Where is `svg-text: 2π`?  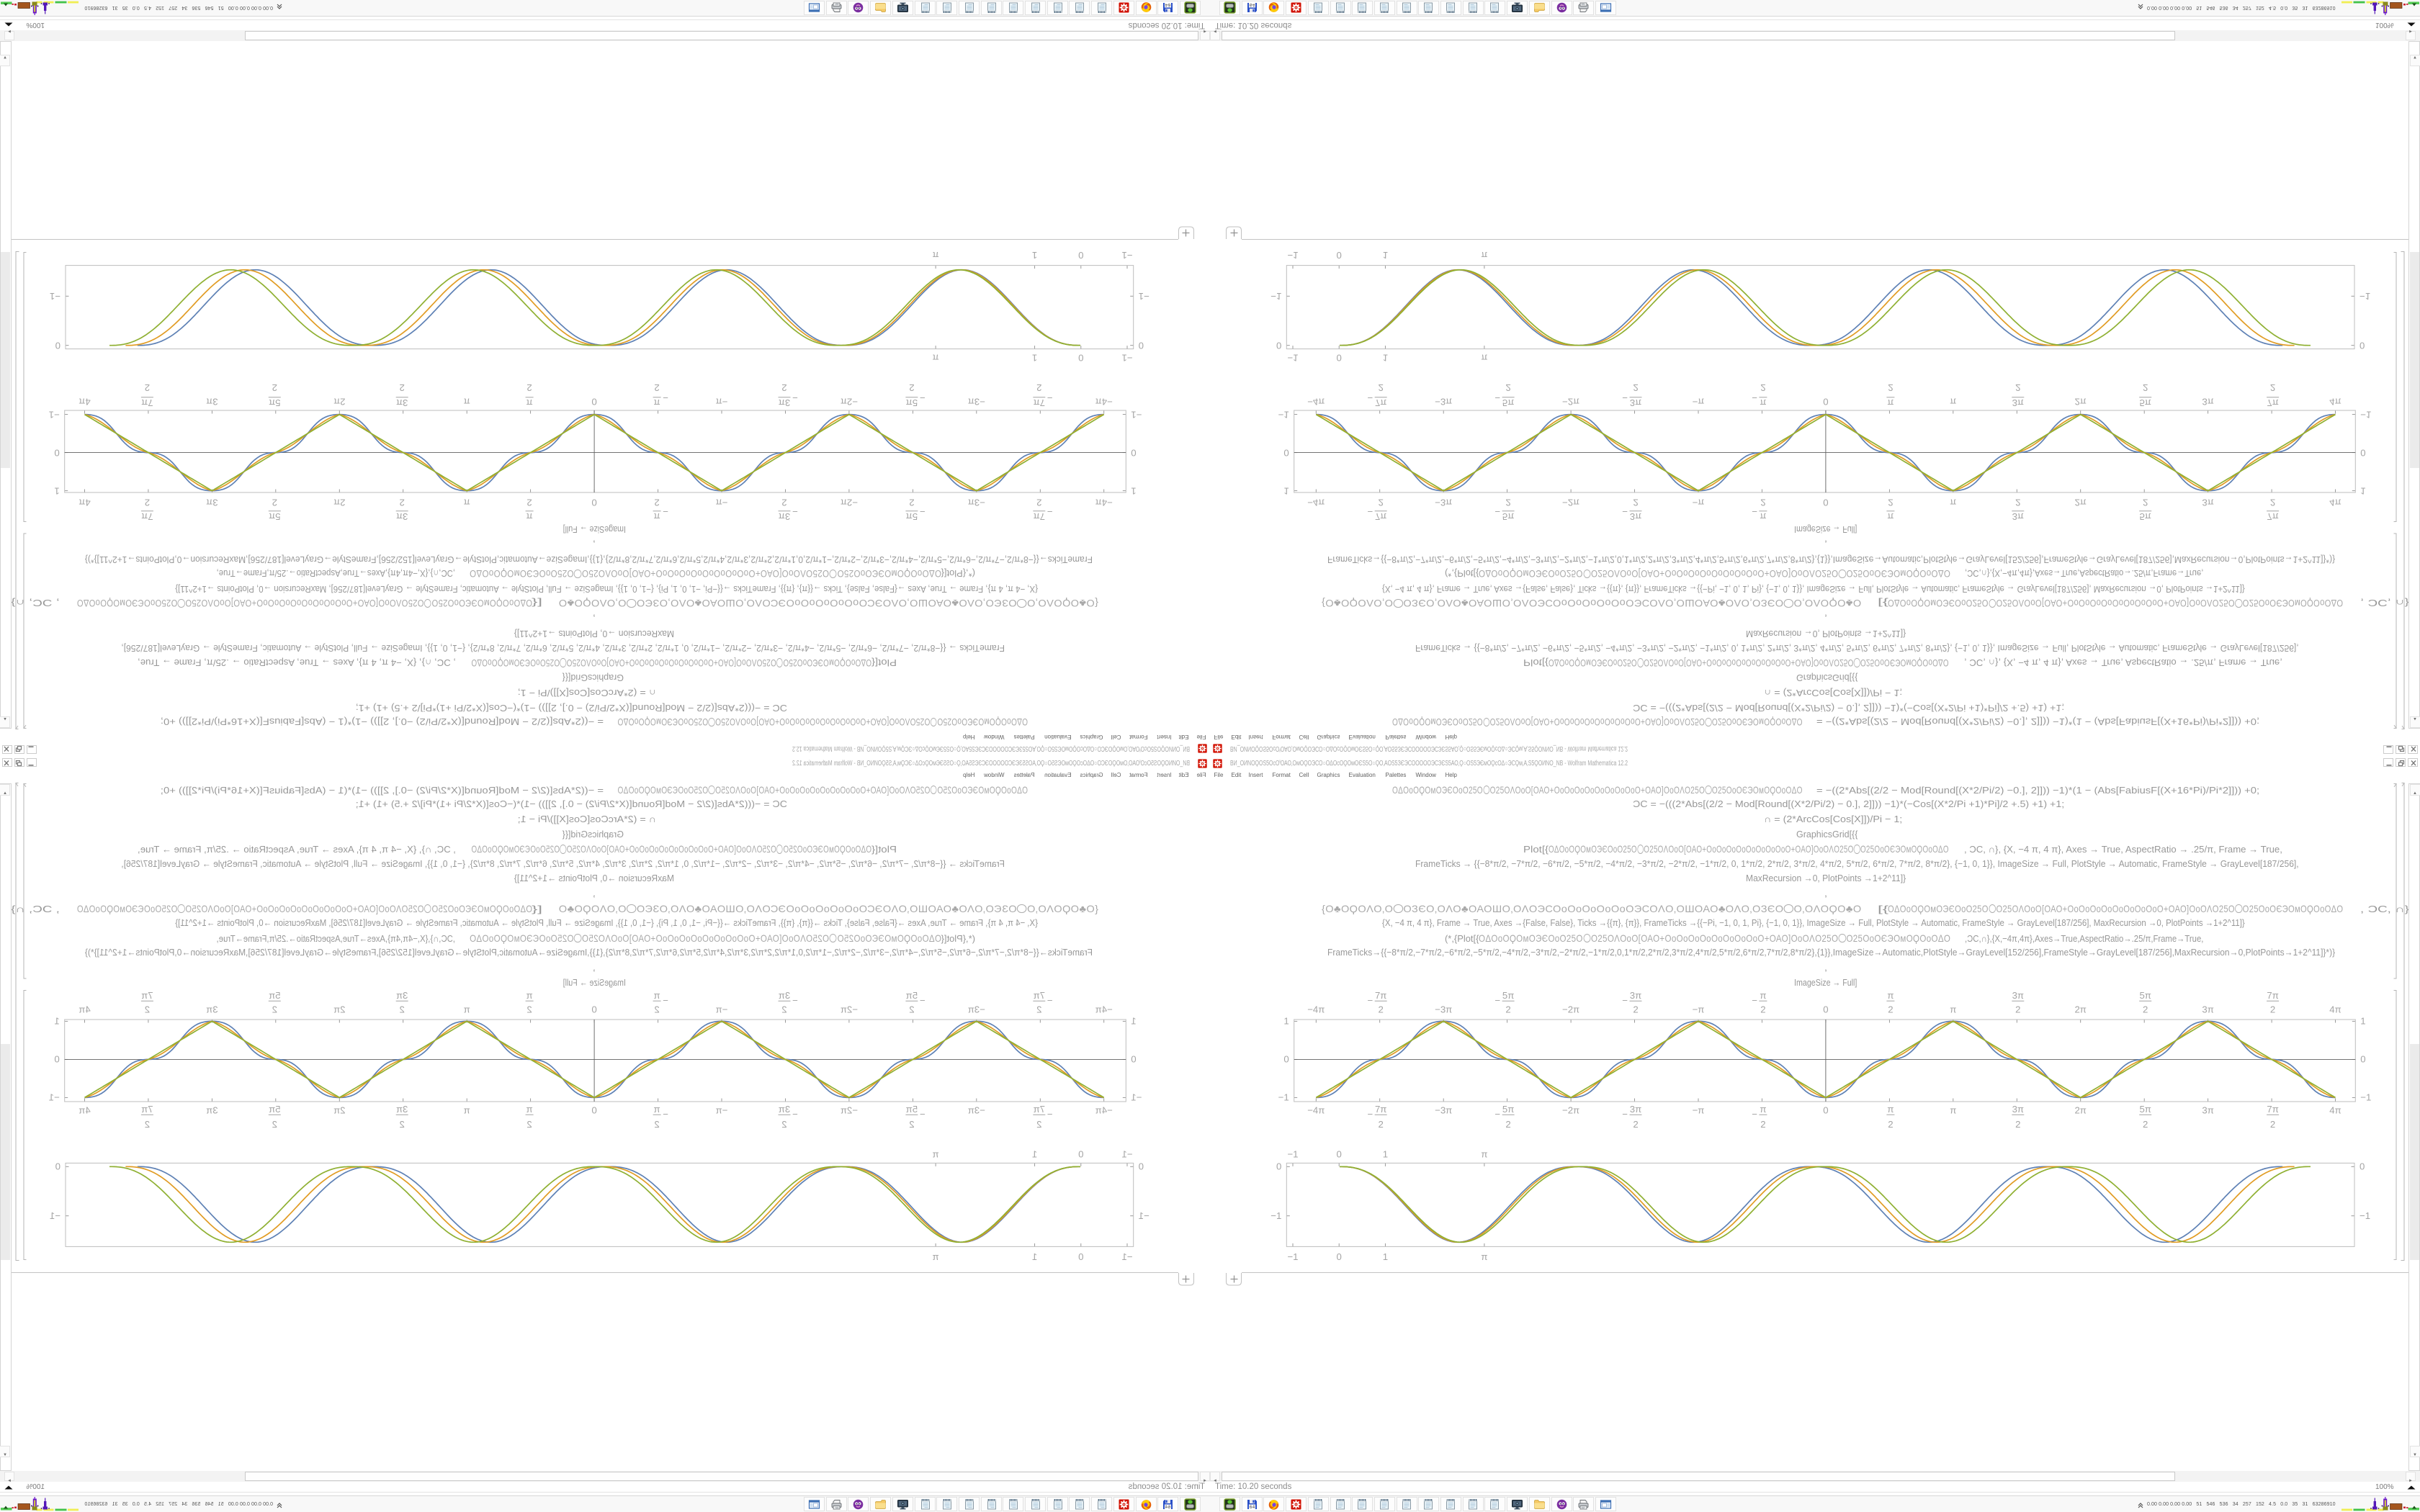 svg-text: 2π is located at coordinates (339, 1109).